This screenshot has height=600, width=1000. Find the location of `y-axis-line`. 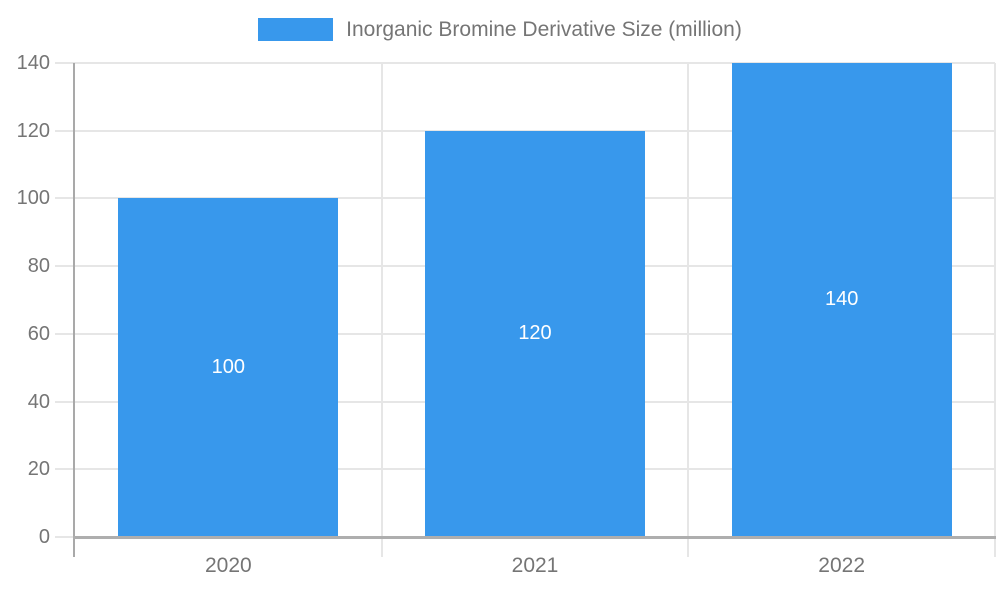

y-axis-line is located at coordinates (74, 310).